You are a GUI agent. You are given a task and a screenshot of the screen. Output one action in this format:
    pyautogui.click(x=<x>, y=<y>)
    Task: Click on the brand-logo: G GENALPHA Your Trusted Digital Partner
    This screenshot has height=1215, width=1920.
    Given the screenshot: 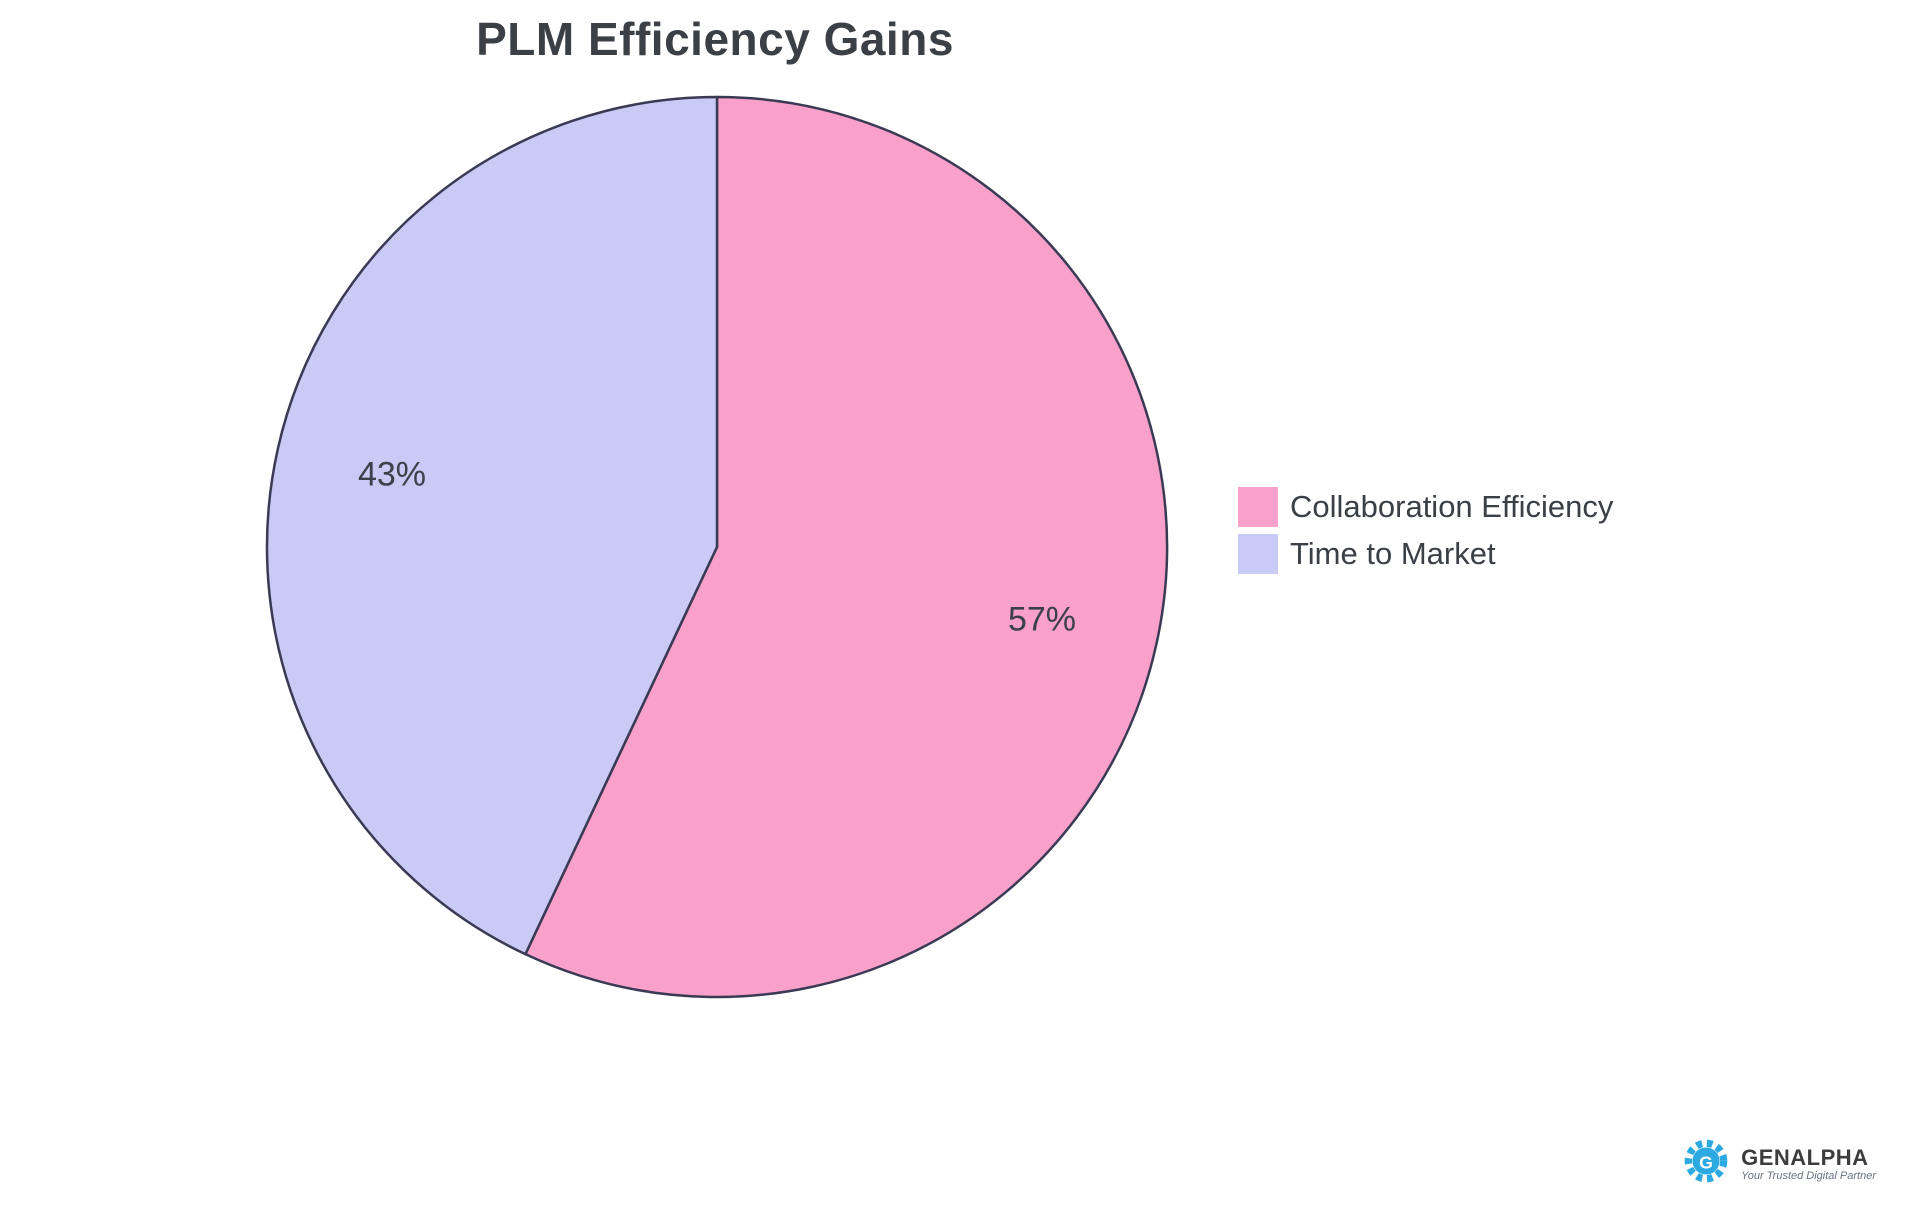 What is the action you would take?
    pyautogui.click(x=1778, y=1163)
    